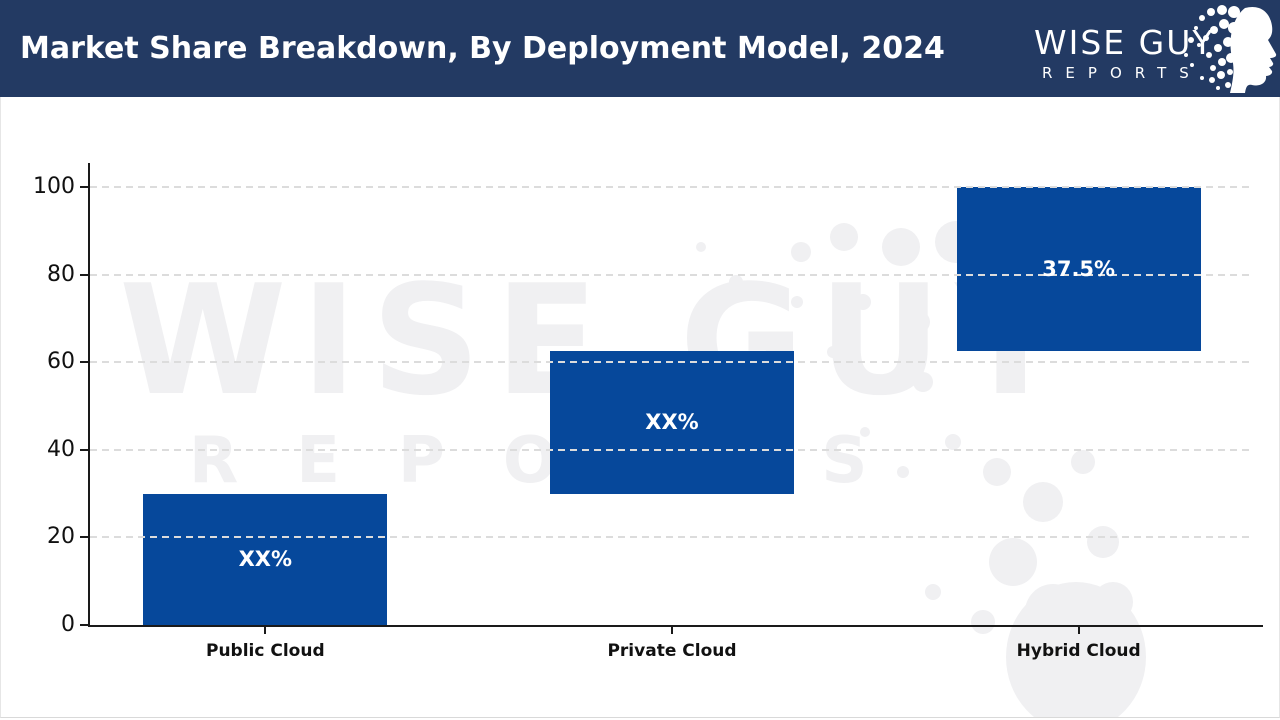 This screenshot has height=720, width=1280. Describe the element at coordinates (1078, 651) in the screenshot. I see `x-axis-label: Hybrid Cloud` at that location.